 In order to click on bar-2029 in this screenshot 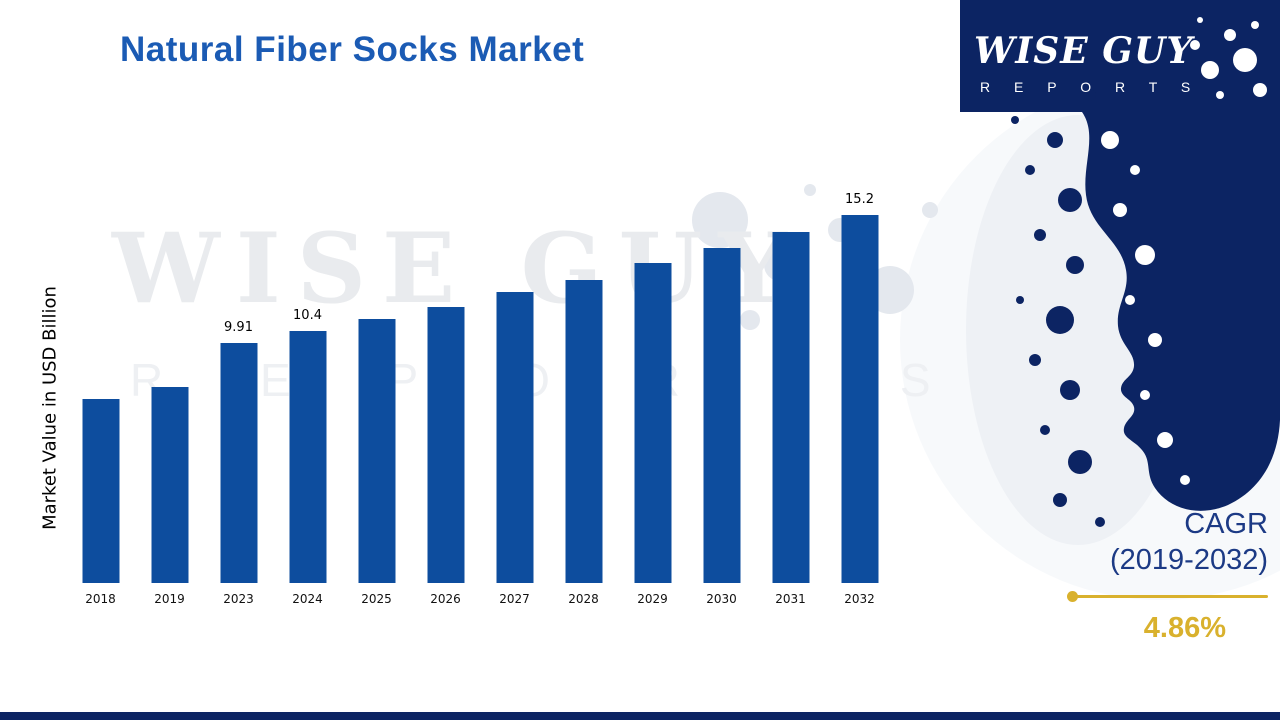, I will do `click(652, 423)`.